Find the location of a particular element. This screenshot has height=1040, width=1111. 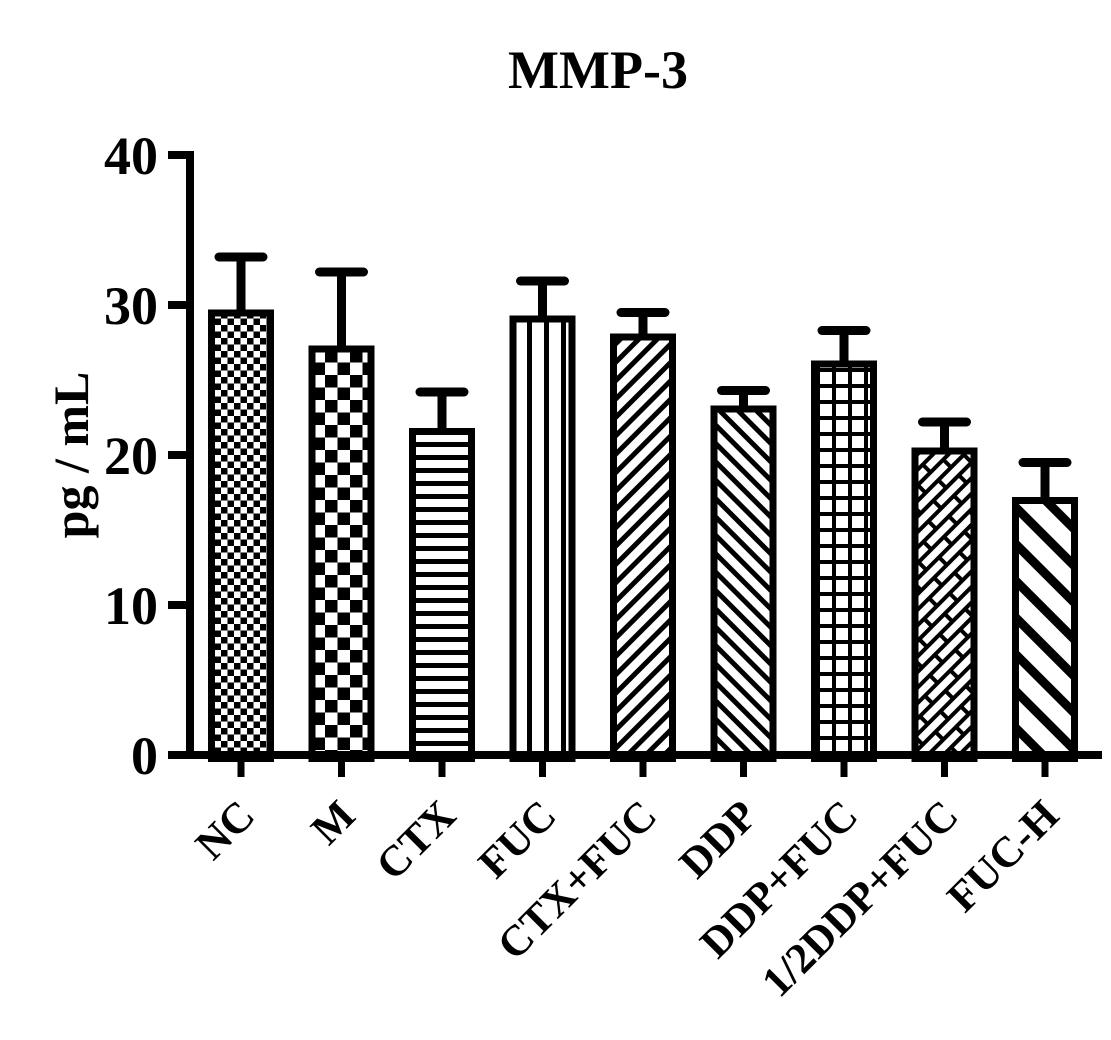

bar-CTX is located at coordinates (442, 595).